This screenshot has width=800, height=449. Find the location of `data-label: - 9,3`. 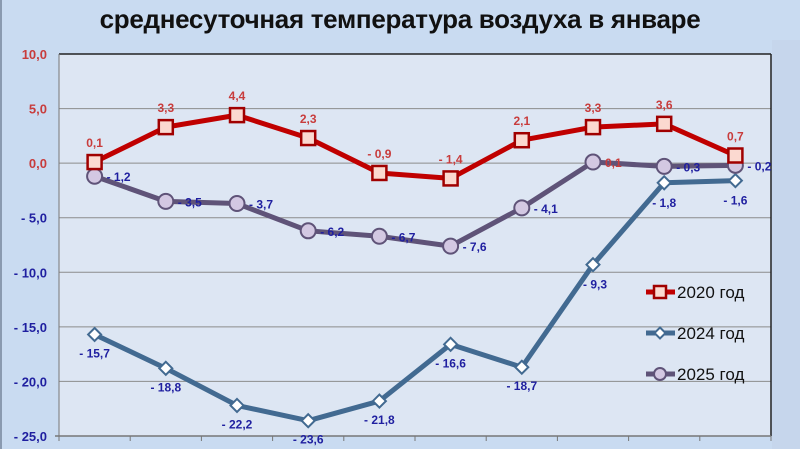

data-label: - 9,3 is located at coordinates (595, 285).